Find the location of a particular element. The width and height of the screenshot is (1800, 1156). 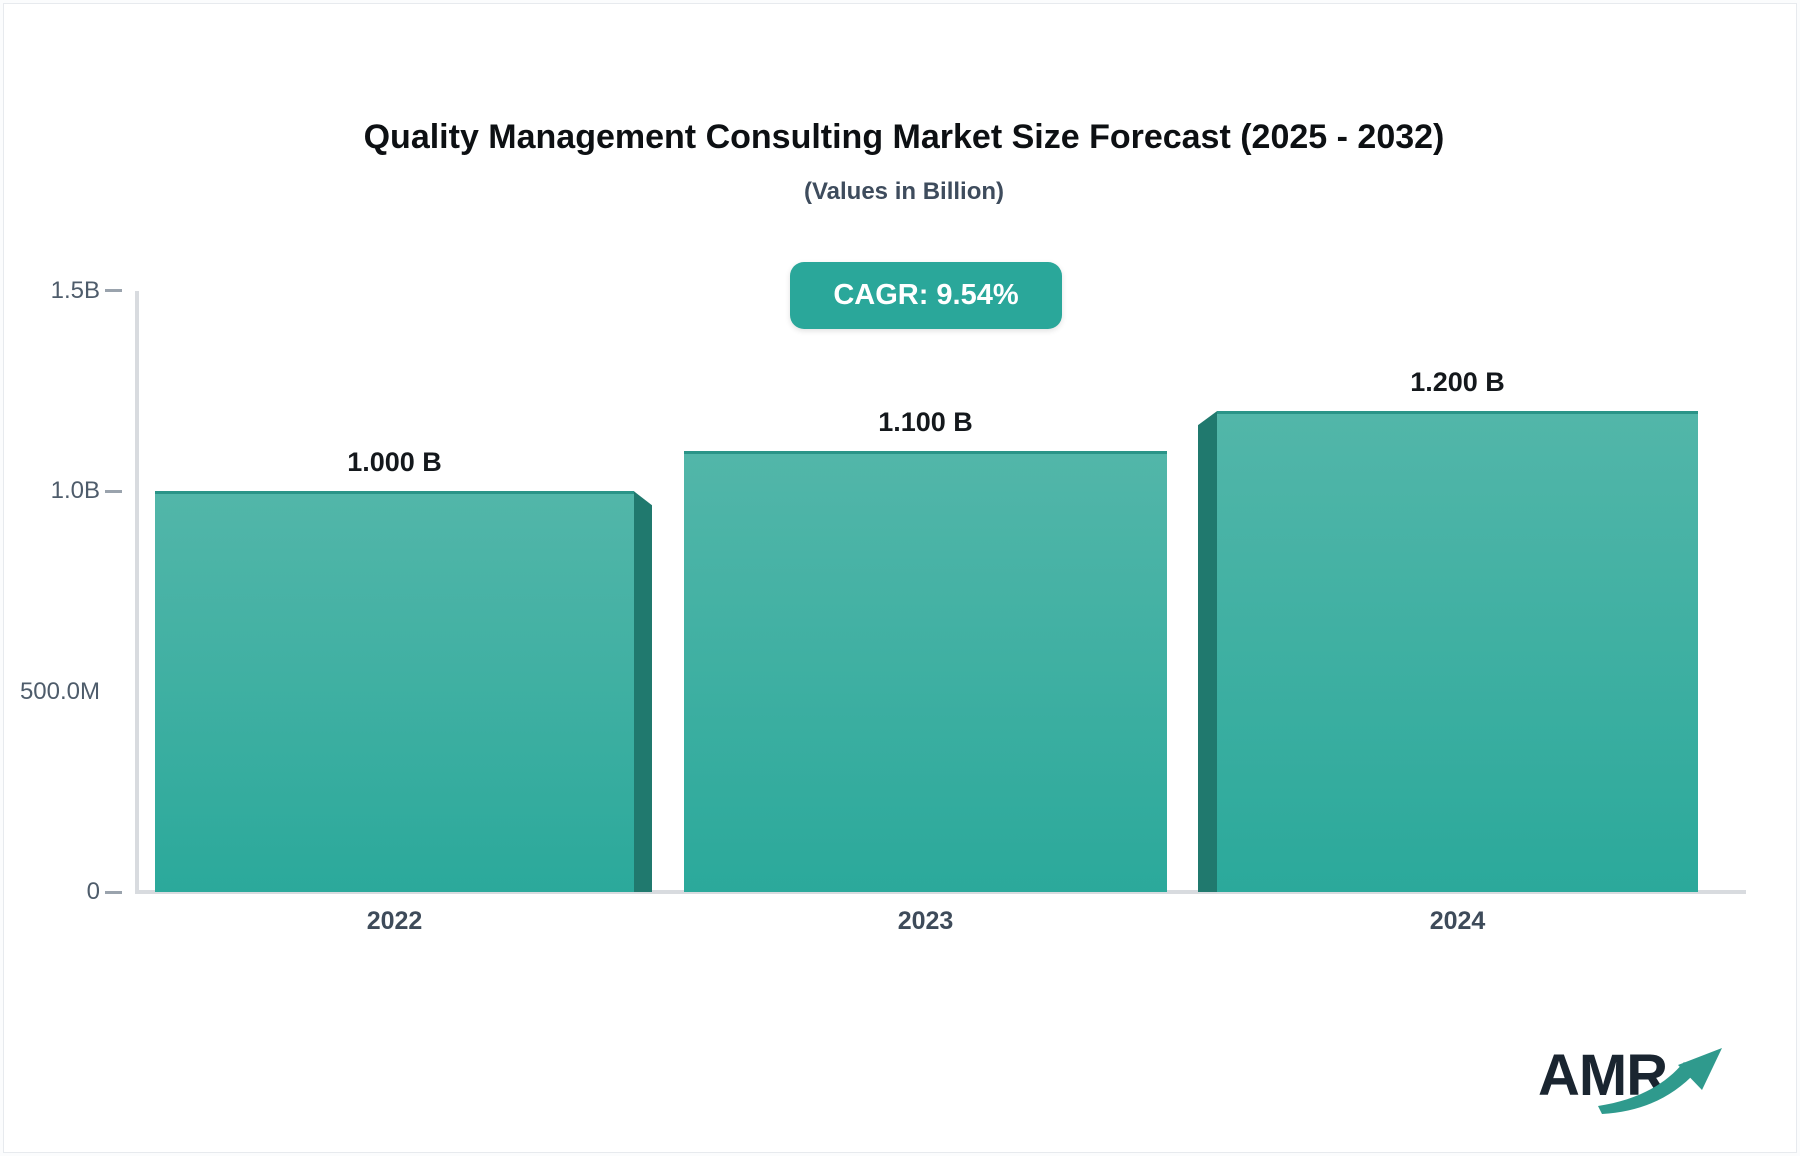

cagr-badge: CAGR: 9.54% is located at coordinates (926, 295).